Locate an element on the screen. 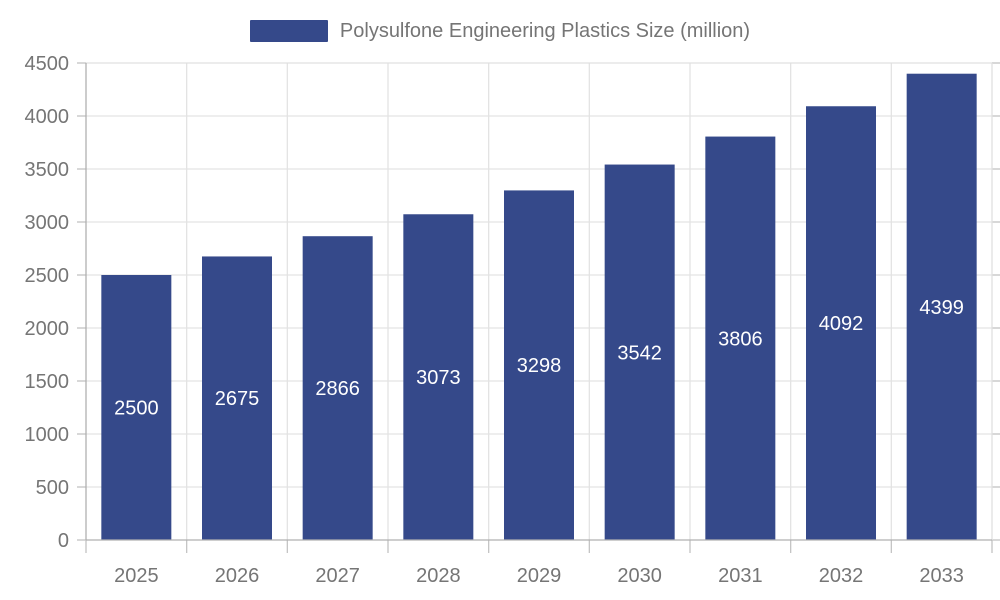  bar-value-label: 3298 is located at coordinates (539, 366).